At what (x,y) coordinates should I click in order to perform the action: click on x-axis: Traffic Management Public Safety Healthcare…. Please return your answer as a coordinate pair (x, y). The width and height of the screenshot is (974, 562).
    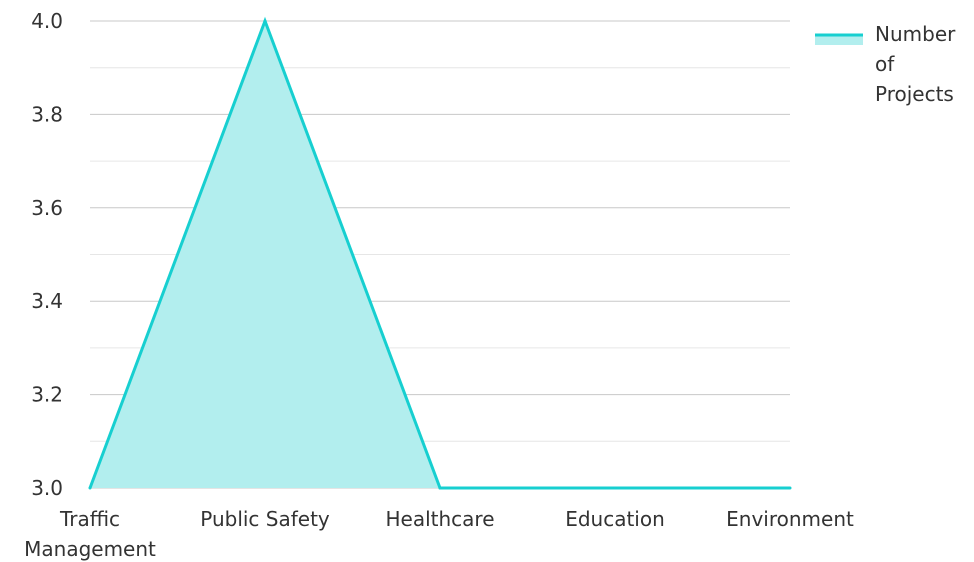
    Looking at the image, I should click on (439, 534).